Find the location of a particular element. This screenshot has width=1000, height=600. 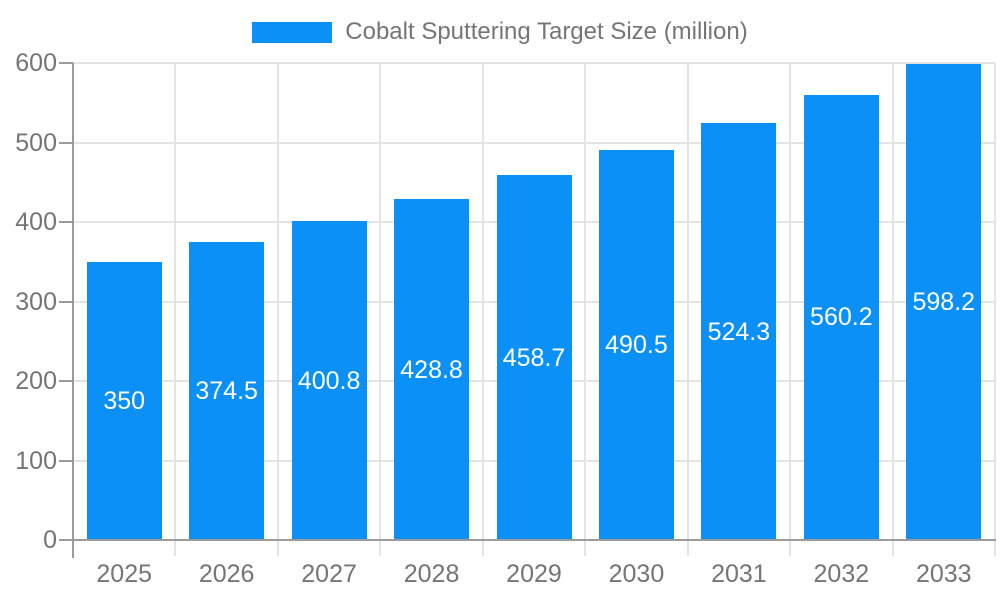

y-axis-label: 200 is located at coordinates (36, 381).